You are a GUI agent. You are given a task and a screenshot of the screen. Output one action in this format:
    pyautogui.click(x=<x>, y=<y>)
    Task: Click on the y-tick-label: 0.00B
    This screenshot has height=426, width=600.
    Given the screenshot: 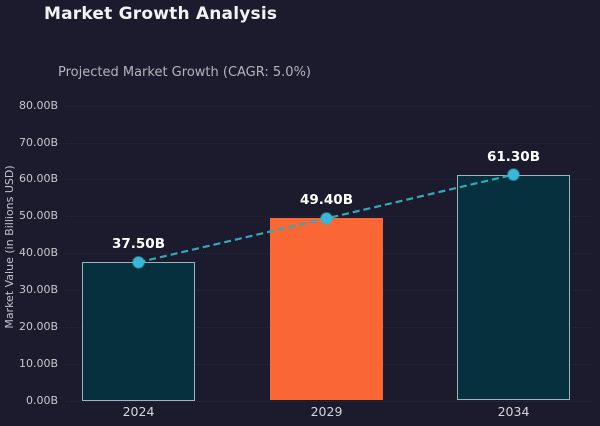 What is the action you would take?
    pyautogui.click(x=41, y=400)
    